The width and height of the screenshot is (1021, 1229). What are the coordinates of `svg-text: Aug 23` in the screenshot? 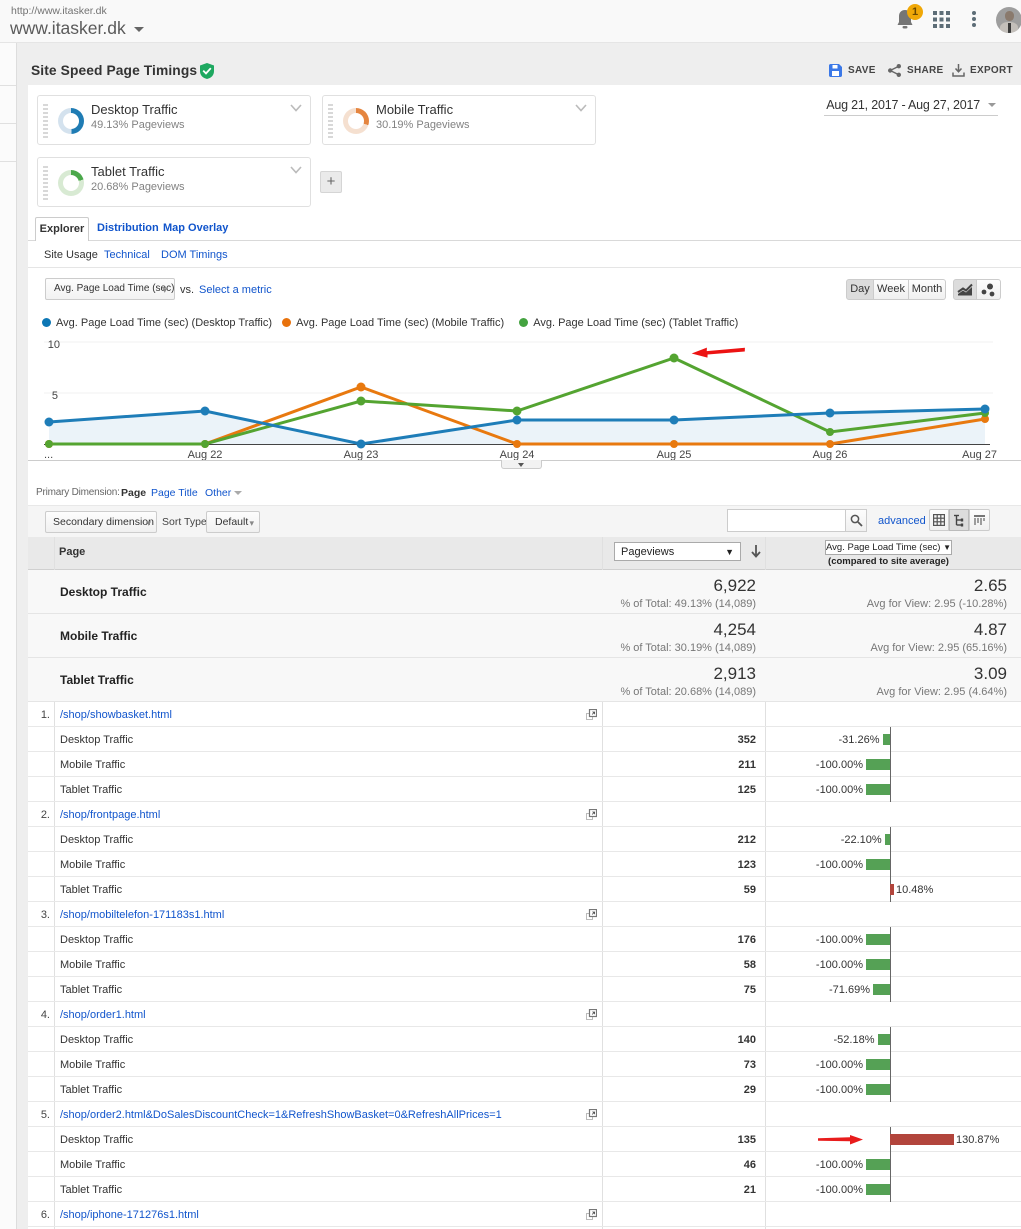 It's located at (361, 455).